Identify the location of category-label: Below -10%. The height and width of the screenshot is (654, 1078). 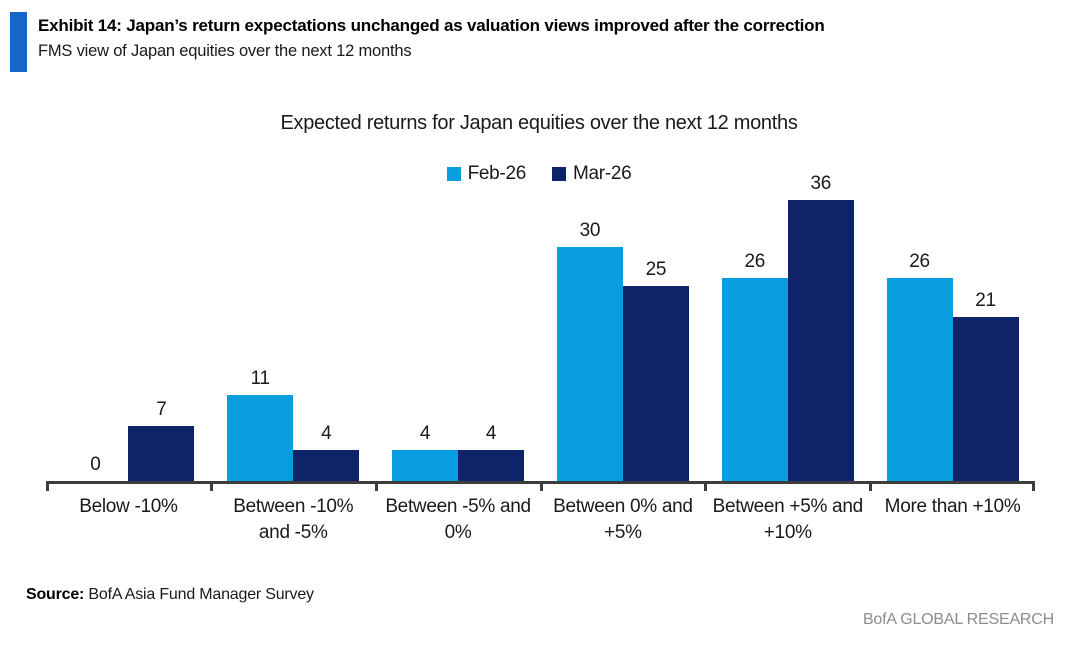
(128, 506).